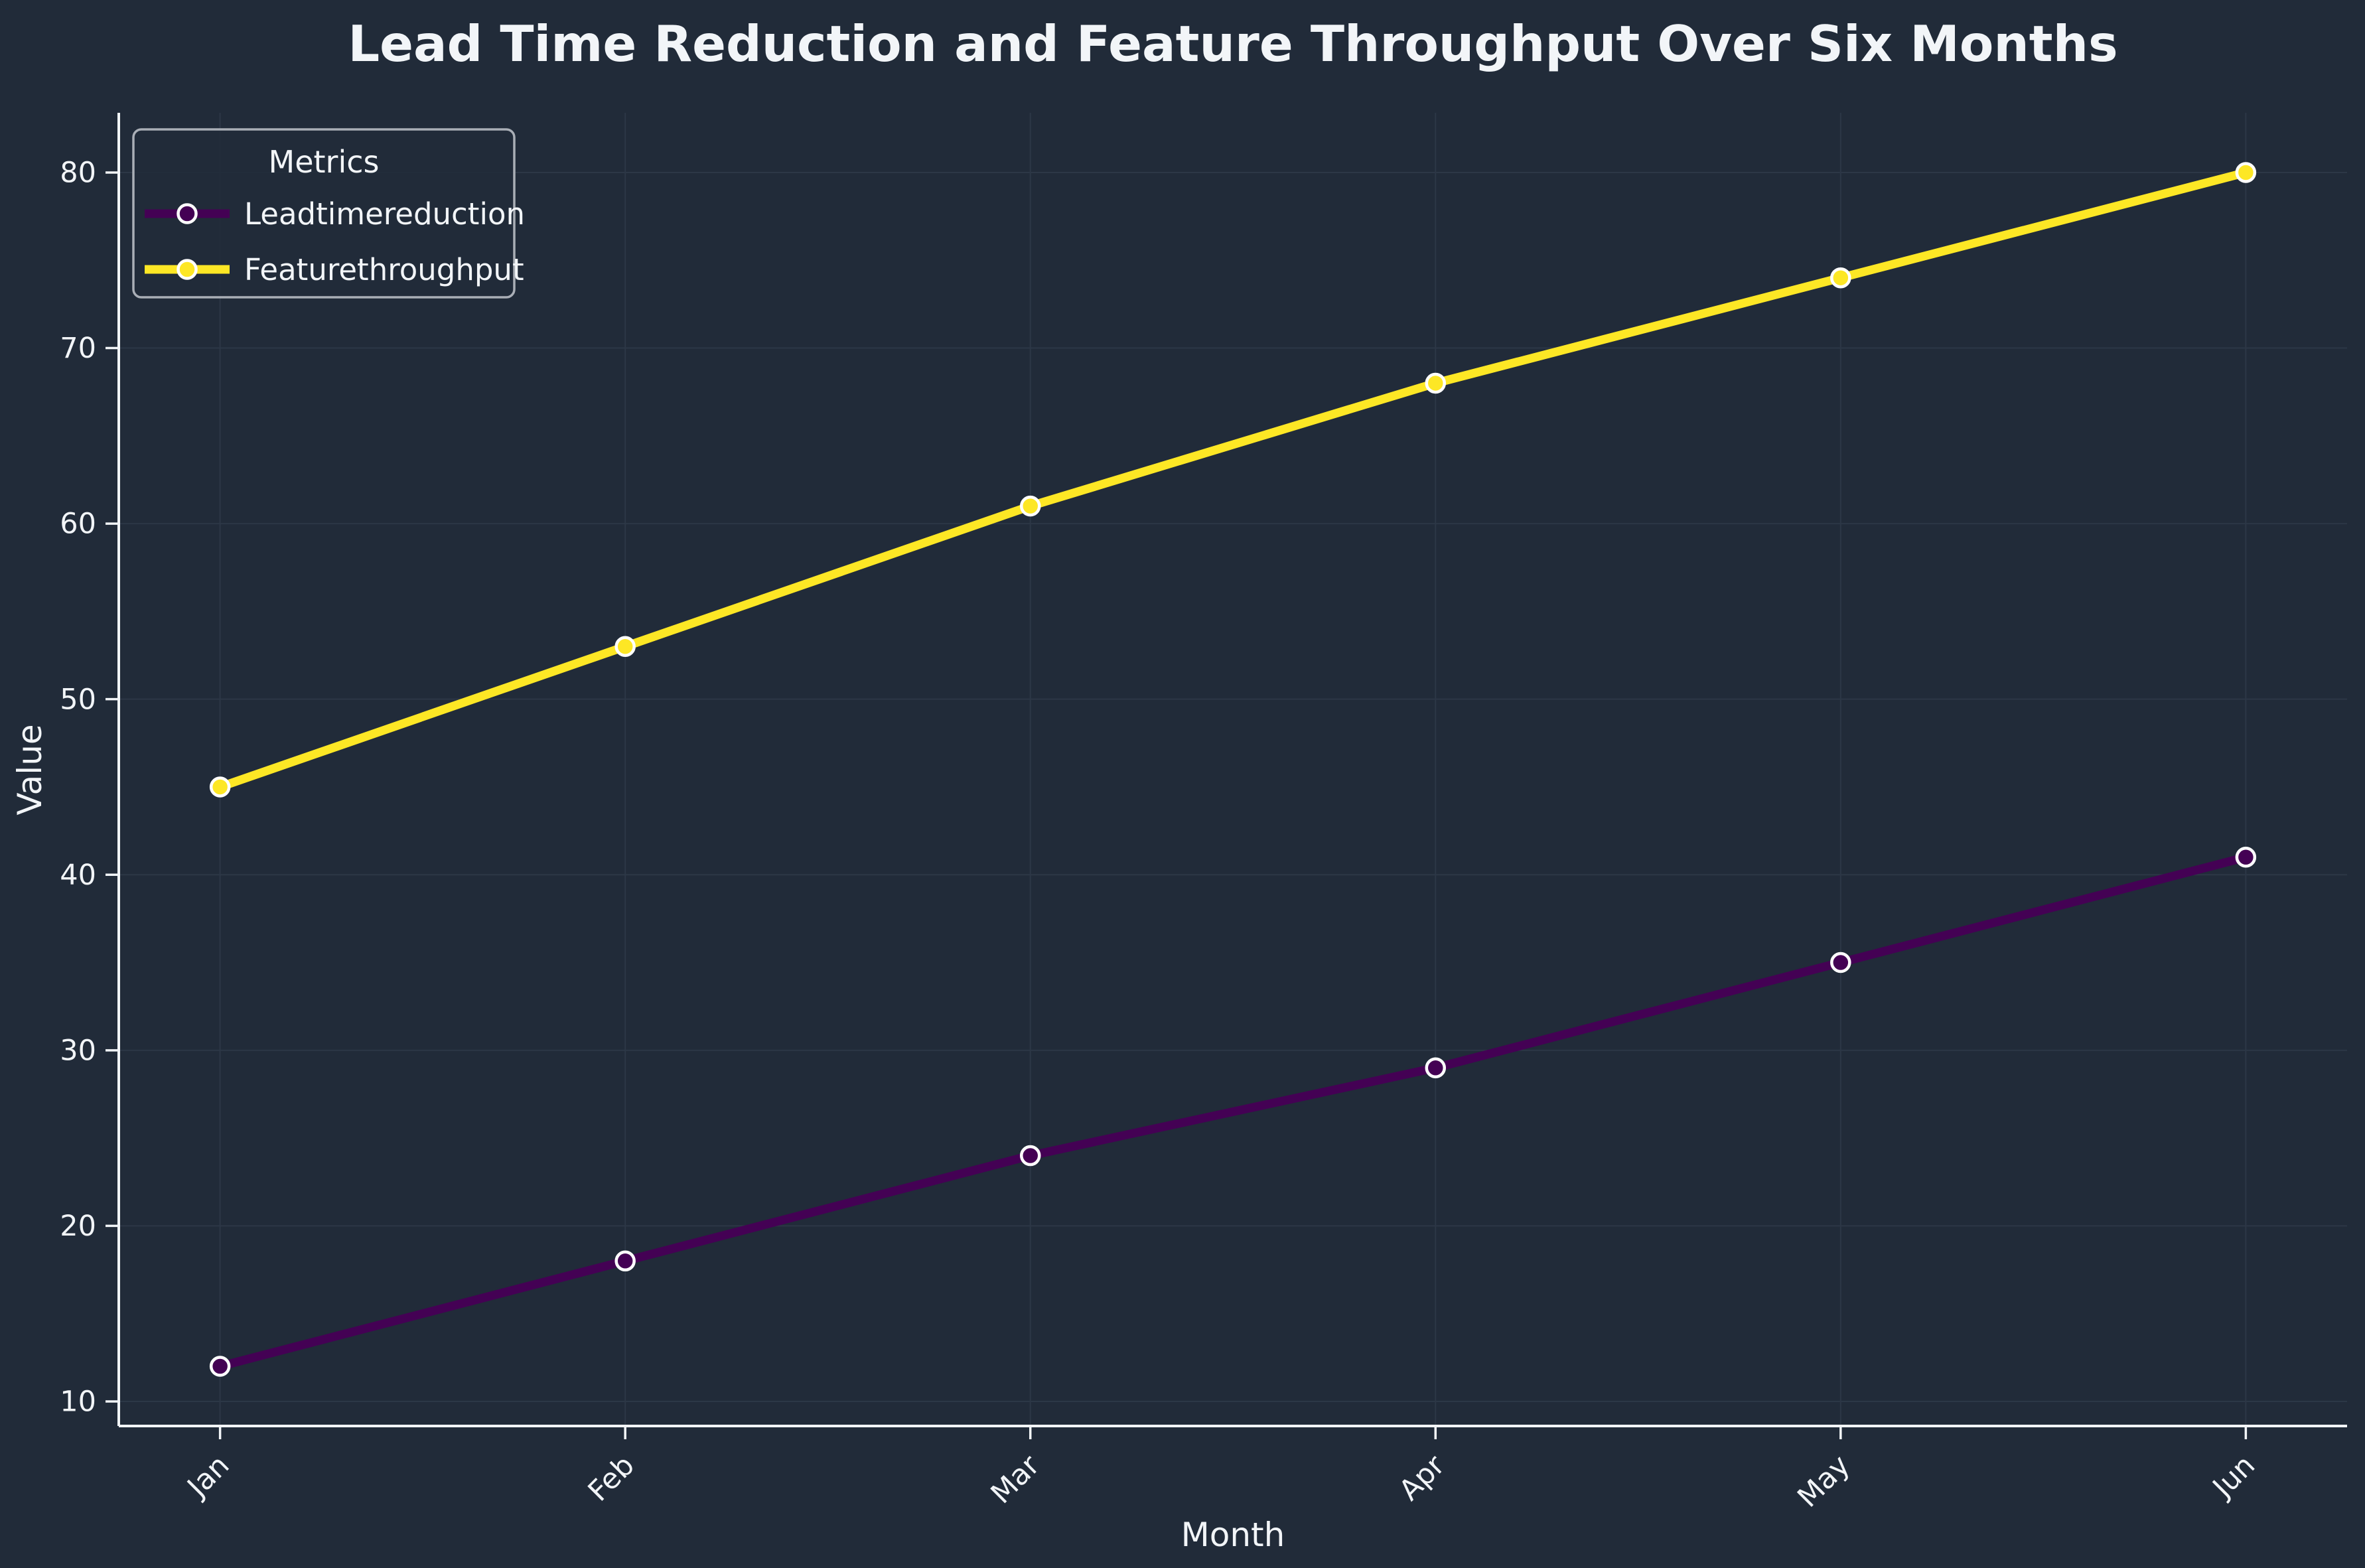 The image size is (2365, 1568). What do you see at coordinates (78, 699) in the screenshot?
I see `y-tick-label: 50` at bounding box center [78, 699].